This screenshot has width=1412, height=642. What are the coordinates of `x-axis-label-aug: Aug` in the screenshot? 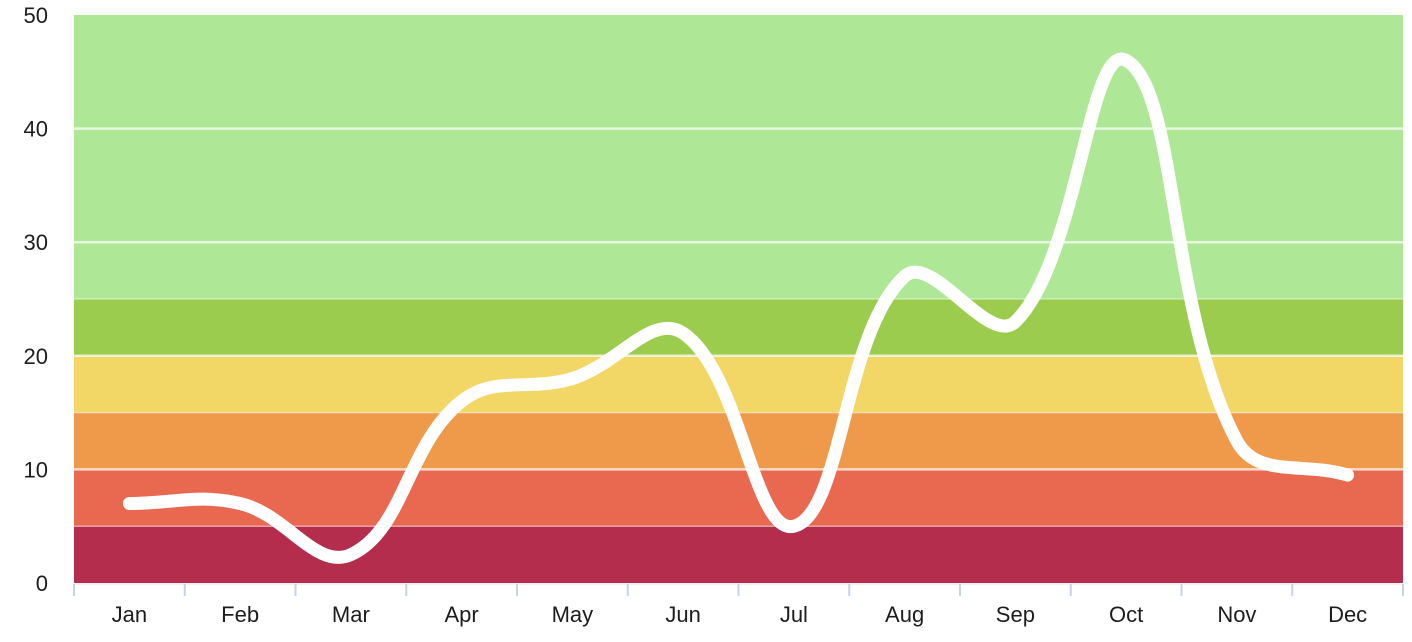 It's located at (904, 614).